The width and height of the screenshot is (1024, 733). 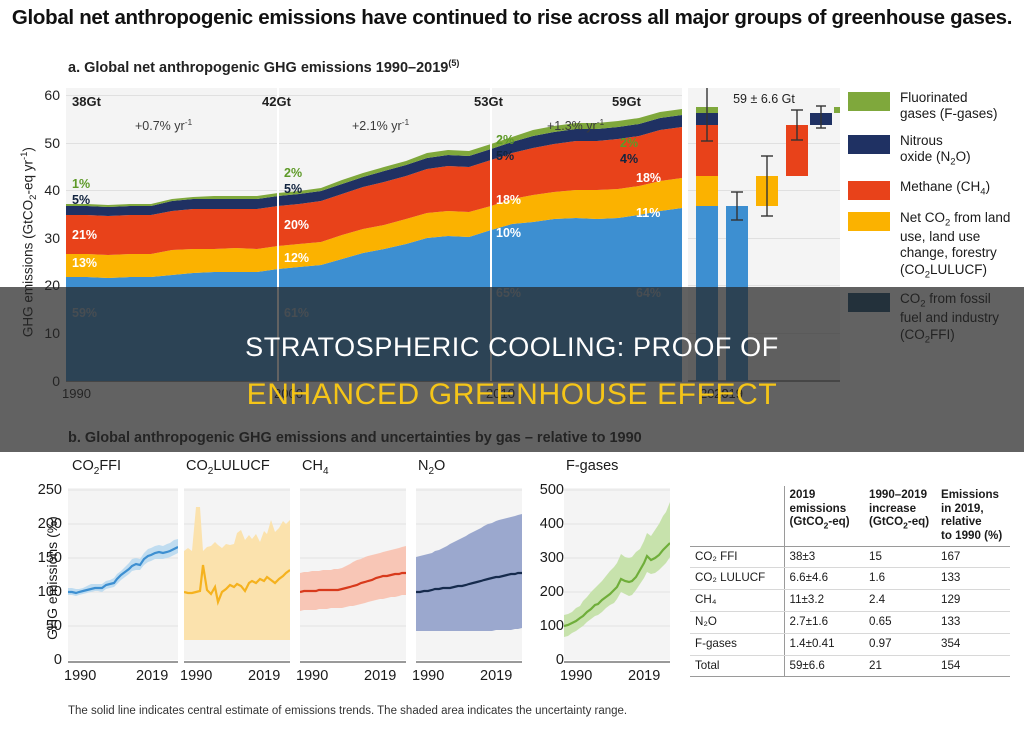 I want to click on mini-svg-co2lulucf, so click(x=237, y=564).